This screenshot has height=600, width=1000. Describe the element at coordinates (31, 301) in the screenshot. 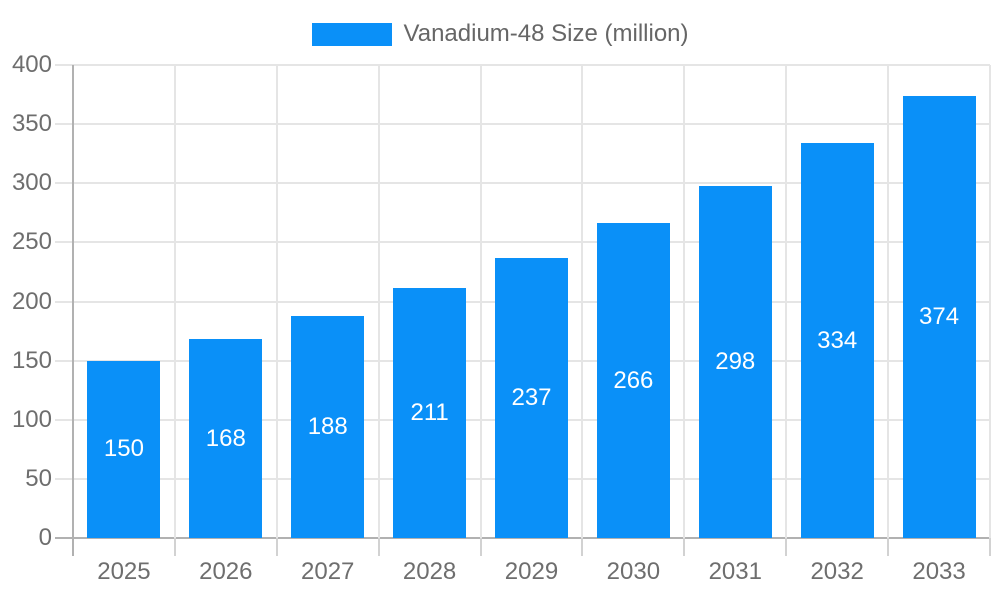

I see `y-tick-label: 200` at that location.